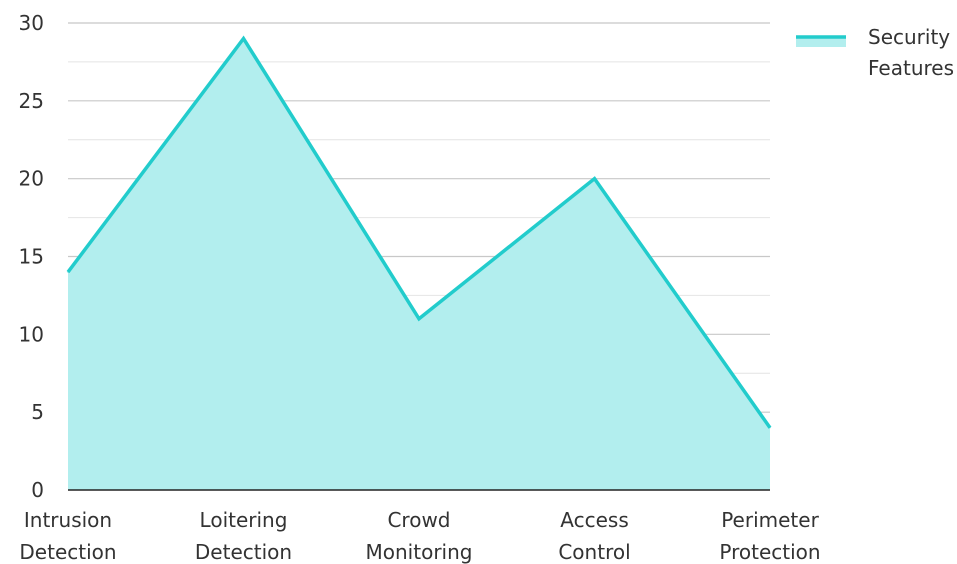  I want to click on y-tick-label: 5, so click(37, 412).